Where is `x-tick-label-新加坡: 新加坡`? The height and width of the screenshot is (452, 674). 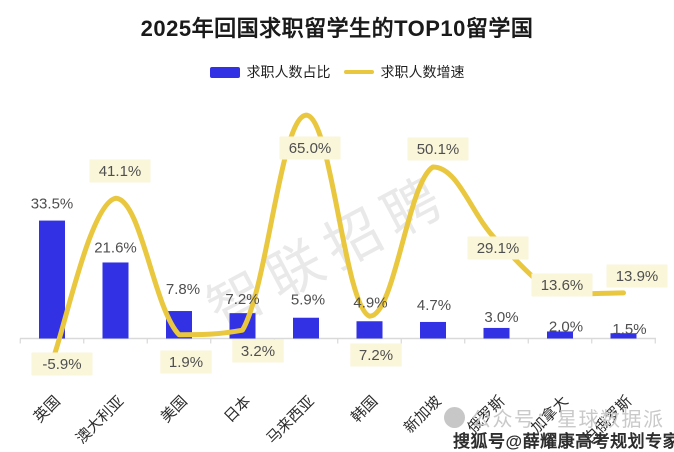 x-tick-label-新加坡: 新加坡 is located at coordinates (423, 415).